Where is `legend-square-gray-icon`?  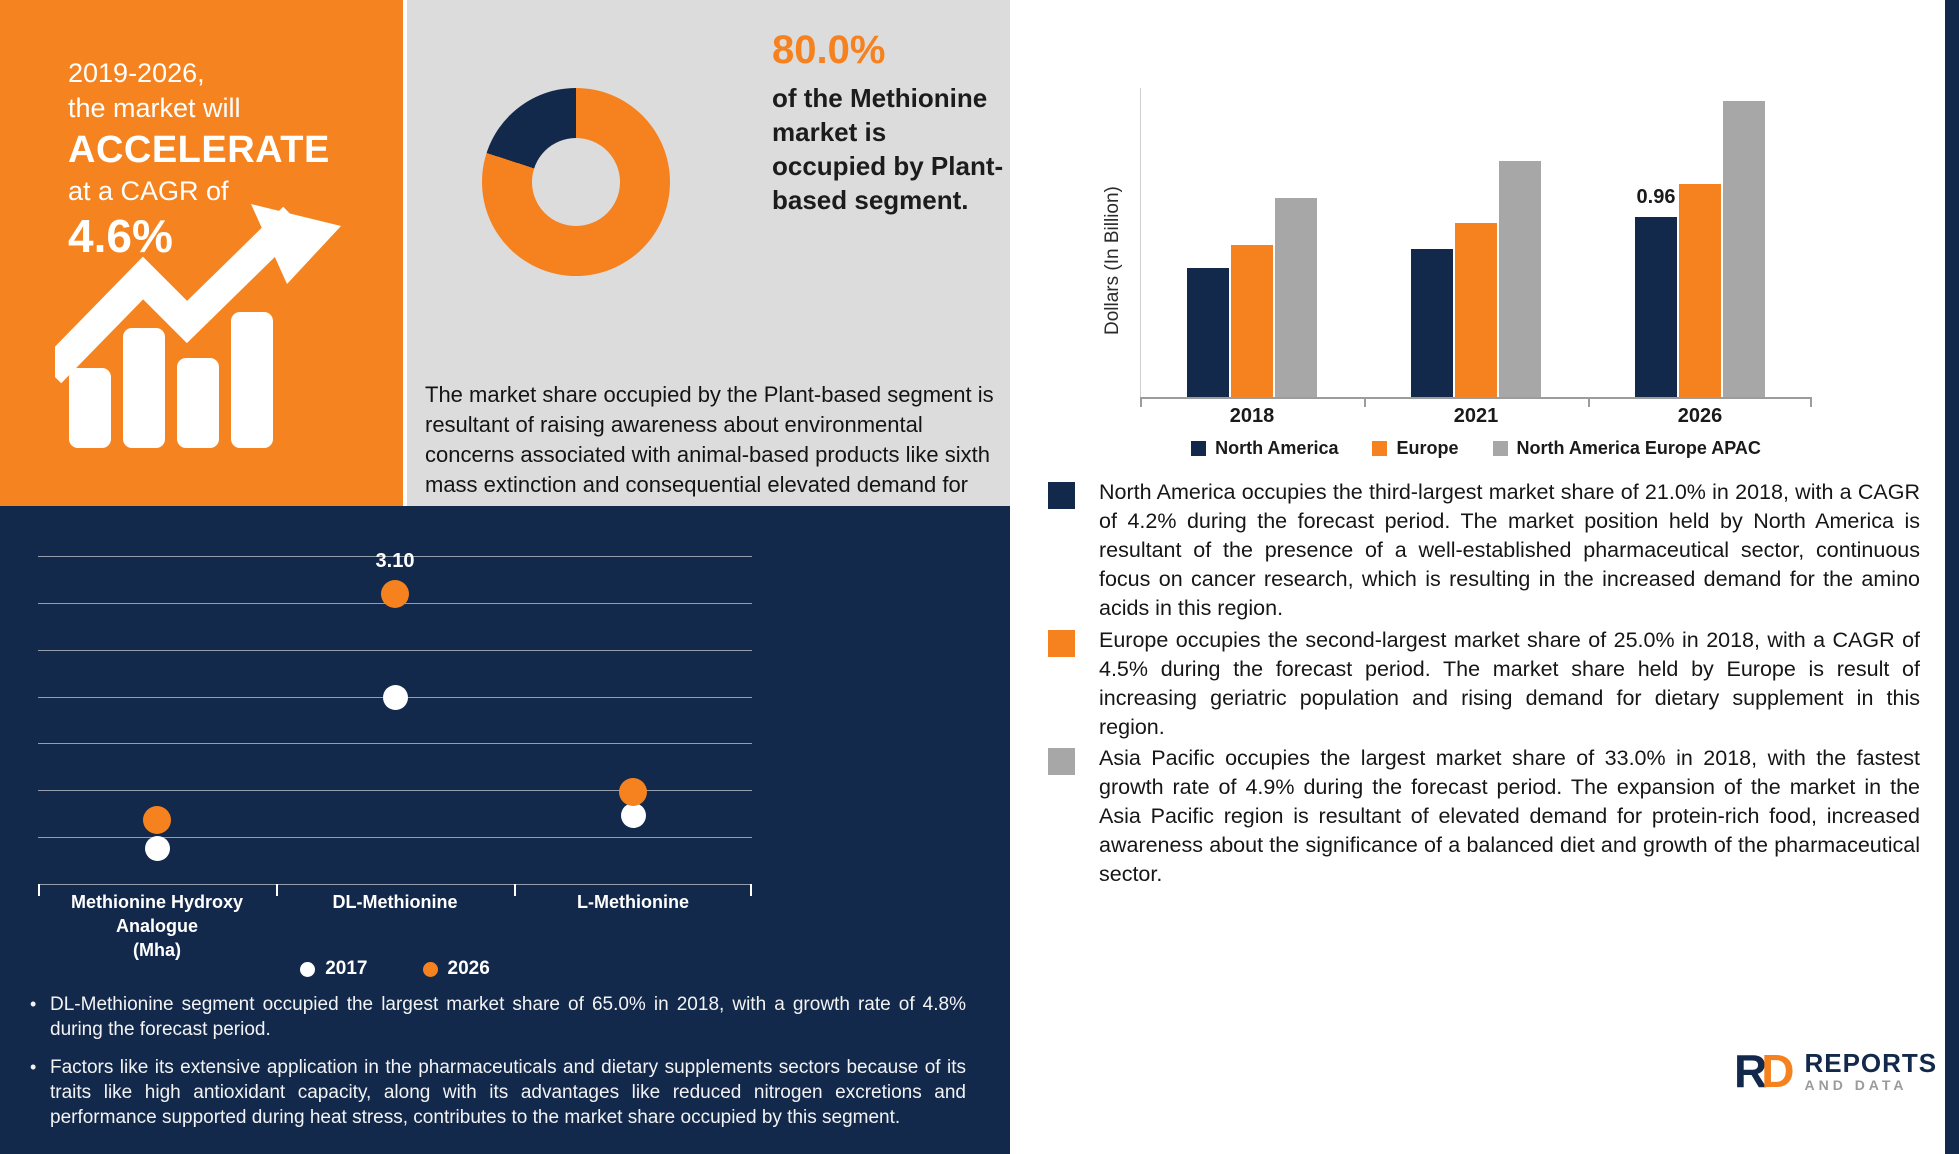 legend-square-gray-icon is located at coordinates (1500, 448).